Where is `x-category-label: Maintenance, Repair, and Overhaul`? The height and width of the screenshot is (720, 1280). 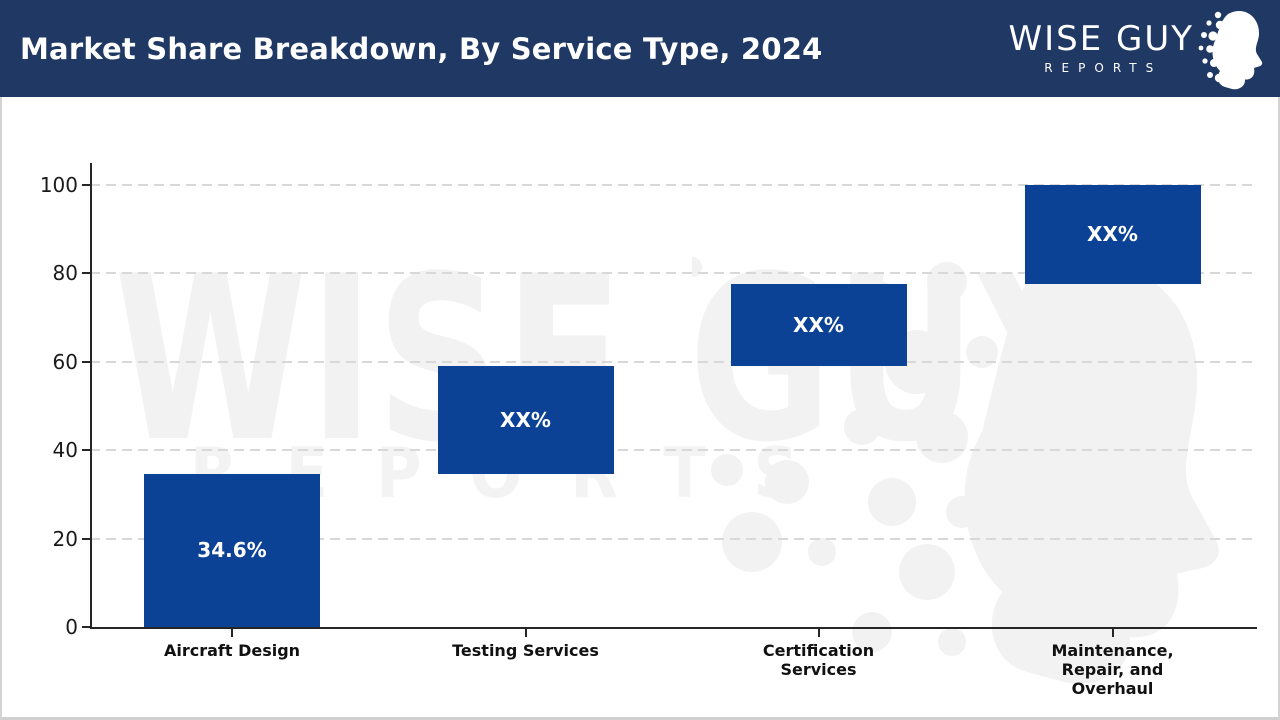
x-category-label: Maintenance, Repair, and Overhaul is located at coordinates (1112, 669).